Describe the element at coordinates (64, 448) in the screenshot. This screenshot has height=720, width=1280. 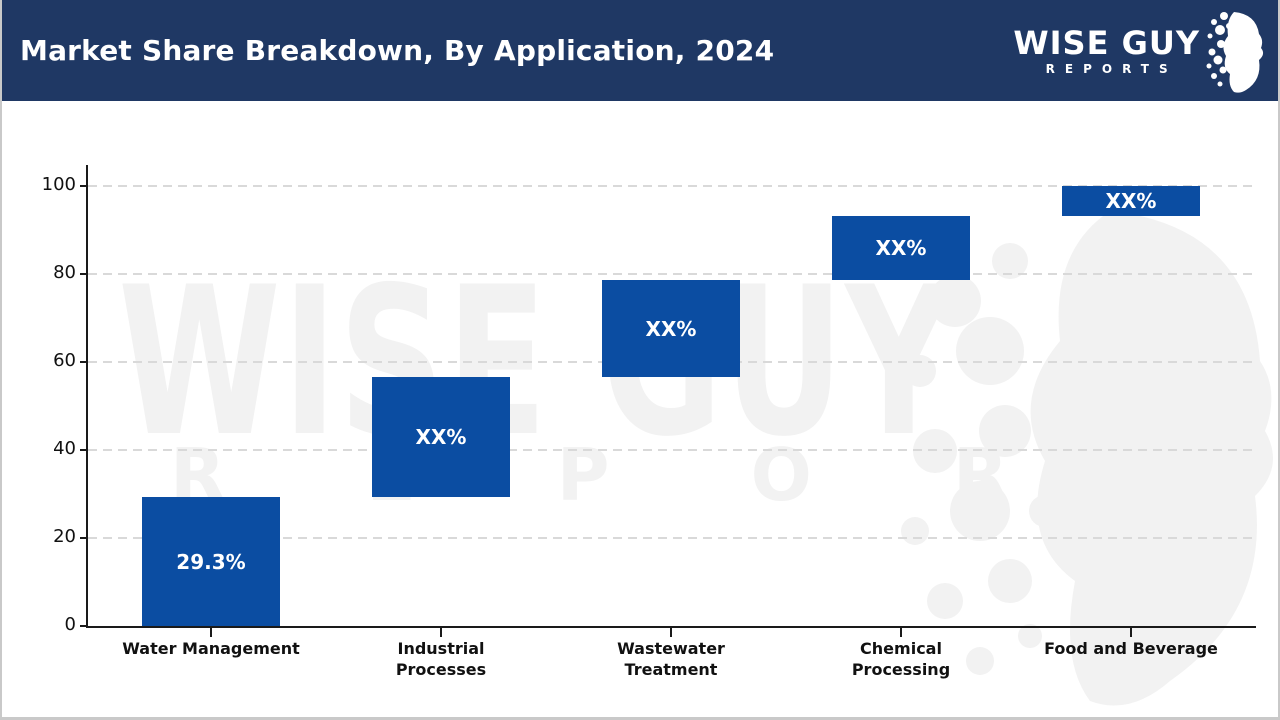
I see `y-tick-label: 40` at that location.